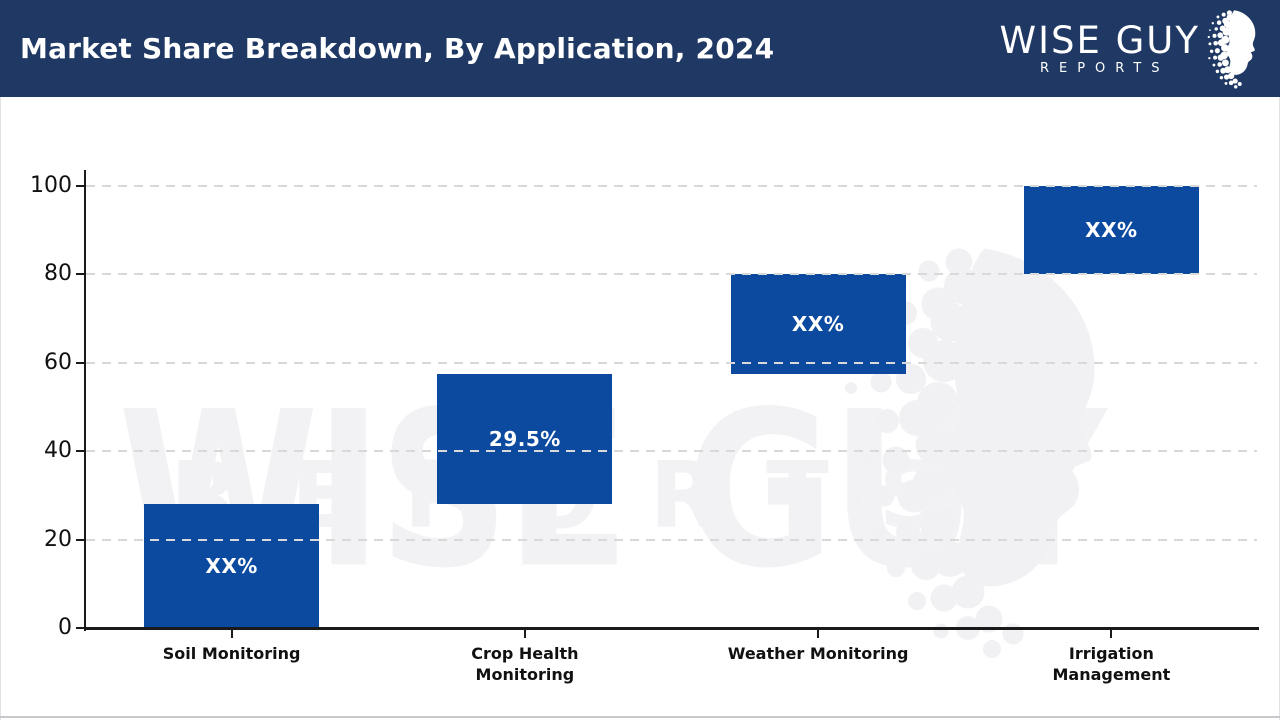 This screenshot has height=720, width=1280. I want to click on y-tick-label: 80, so click(58, 274).